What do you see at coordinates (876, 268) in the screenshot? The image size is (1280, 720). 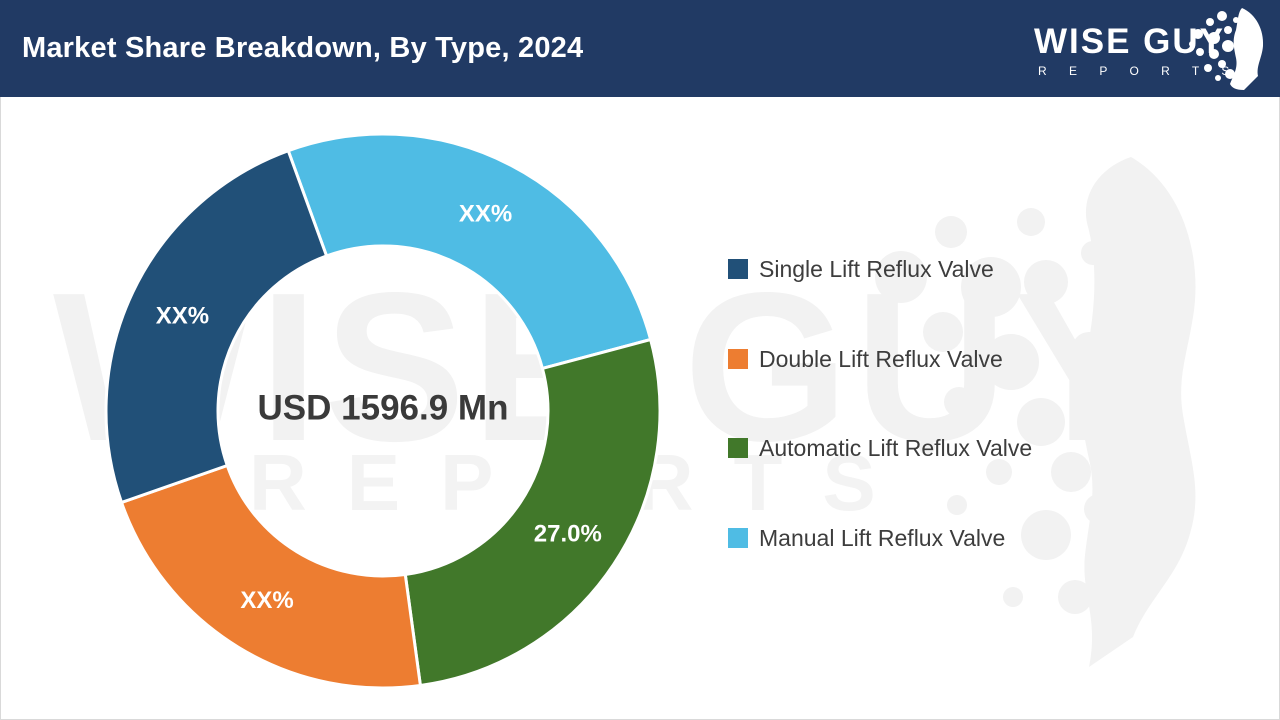 I see `legend-label: Single Lift Reflux Valve` at bounding box center [876, 268].